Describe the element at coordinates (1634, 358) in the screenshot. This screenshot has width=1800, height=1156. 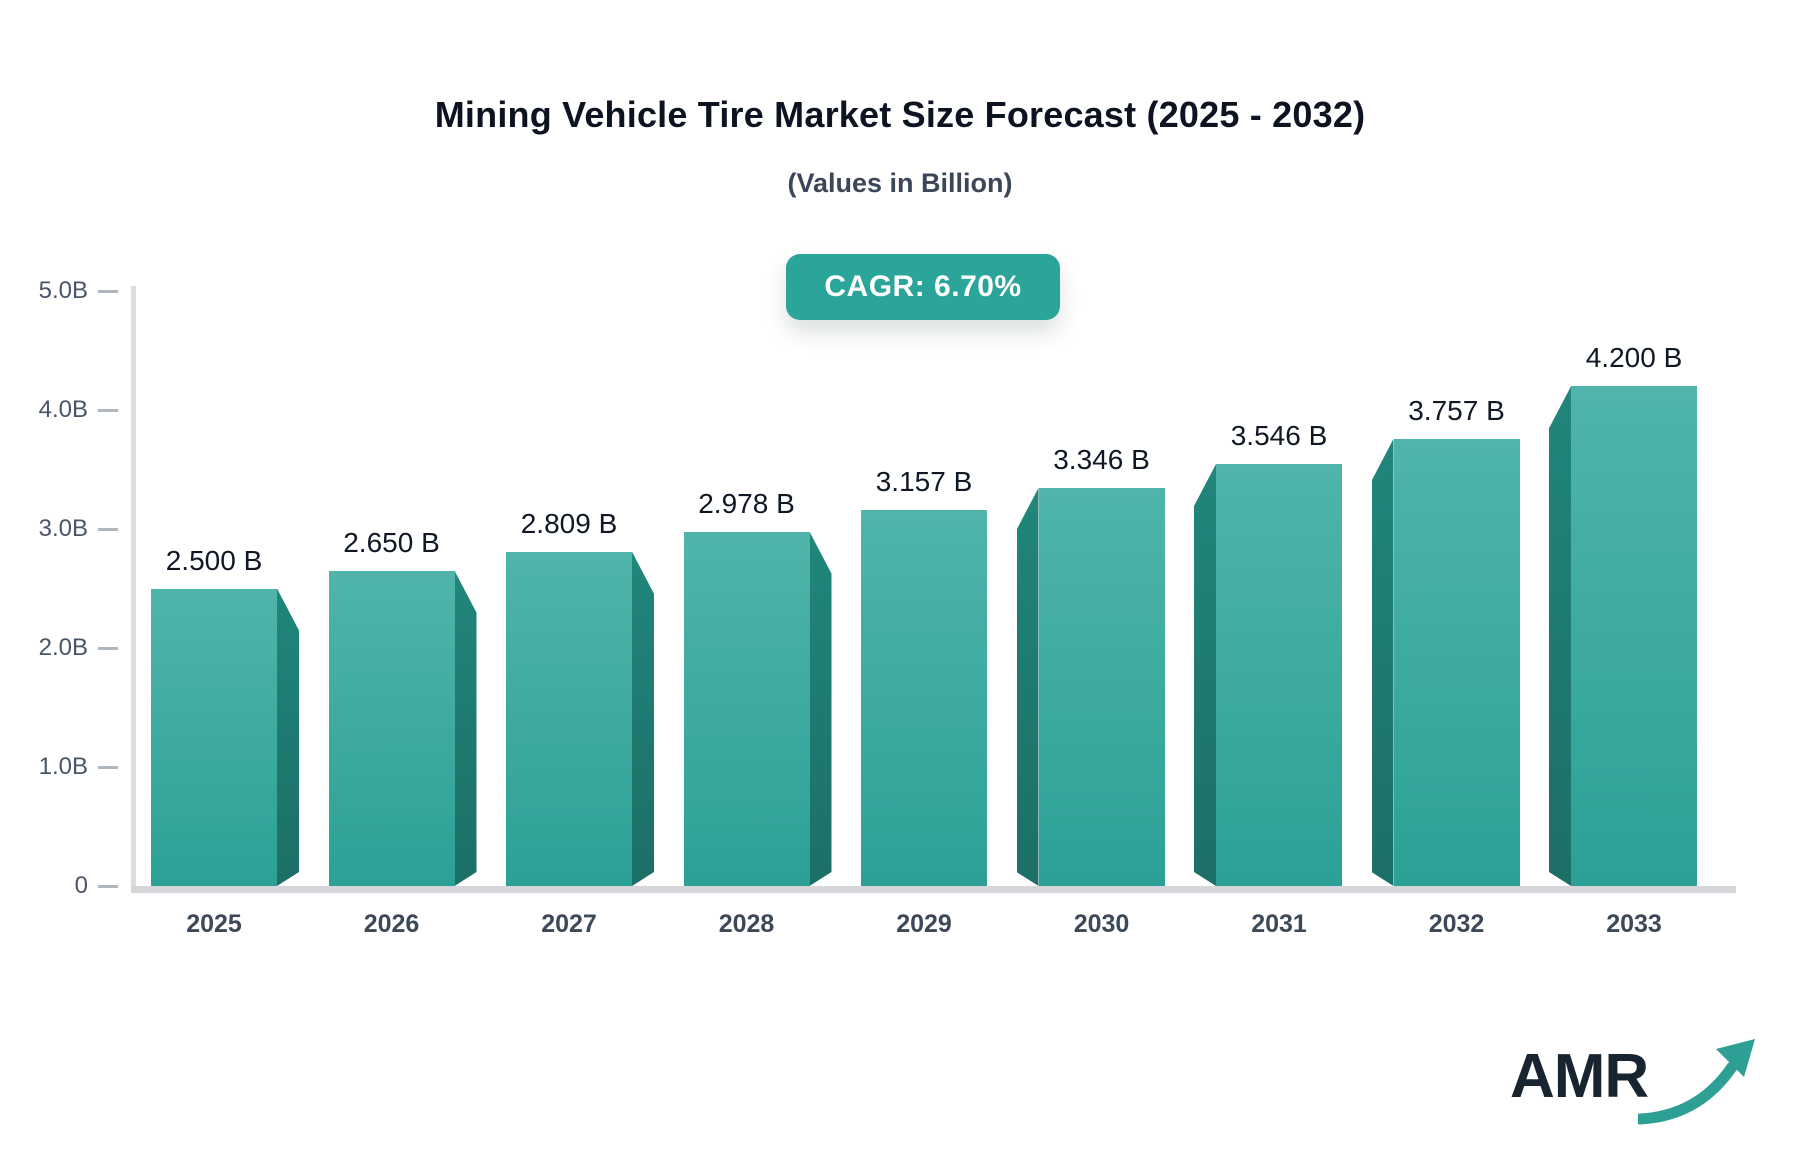
I see `bar-value-label-2033: 4.200 B` at that location.